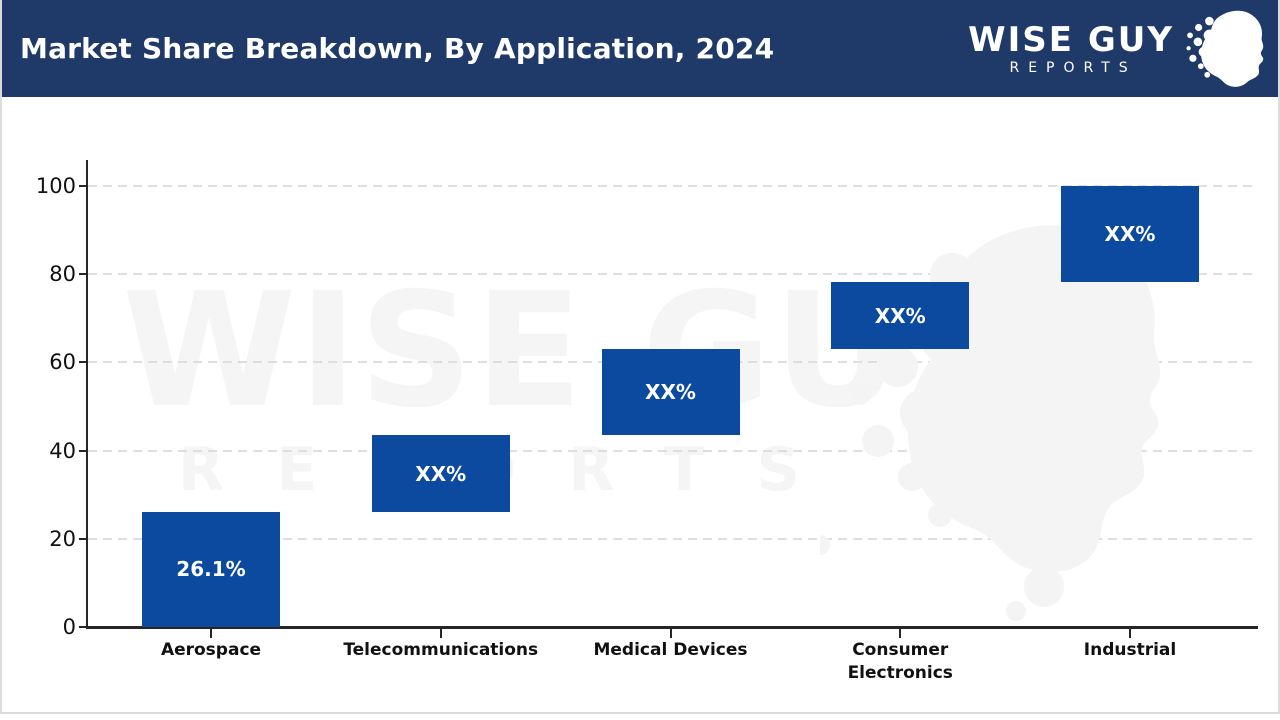 This screenshot has width=1280, height=720. What do you see at coordinates (87, 394) in the screenshot?
I see `y-axis-line` at bounding box center [87, 394].